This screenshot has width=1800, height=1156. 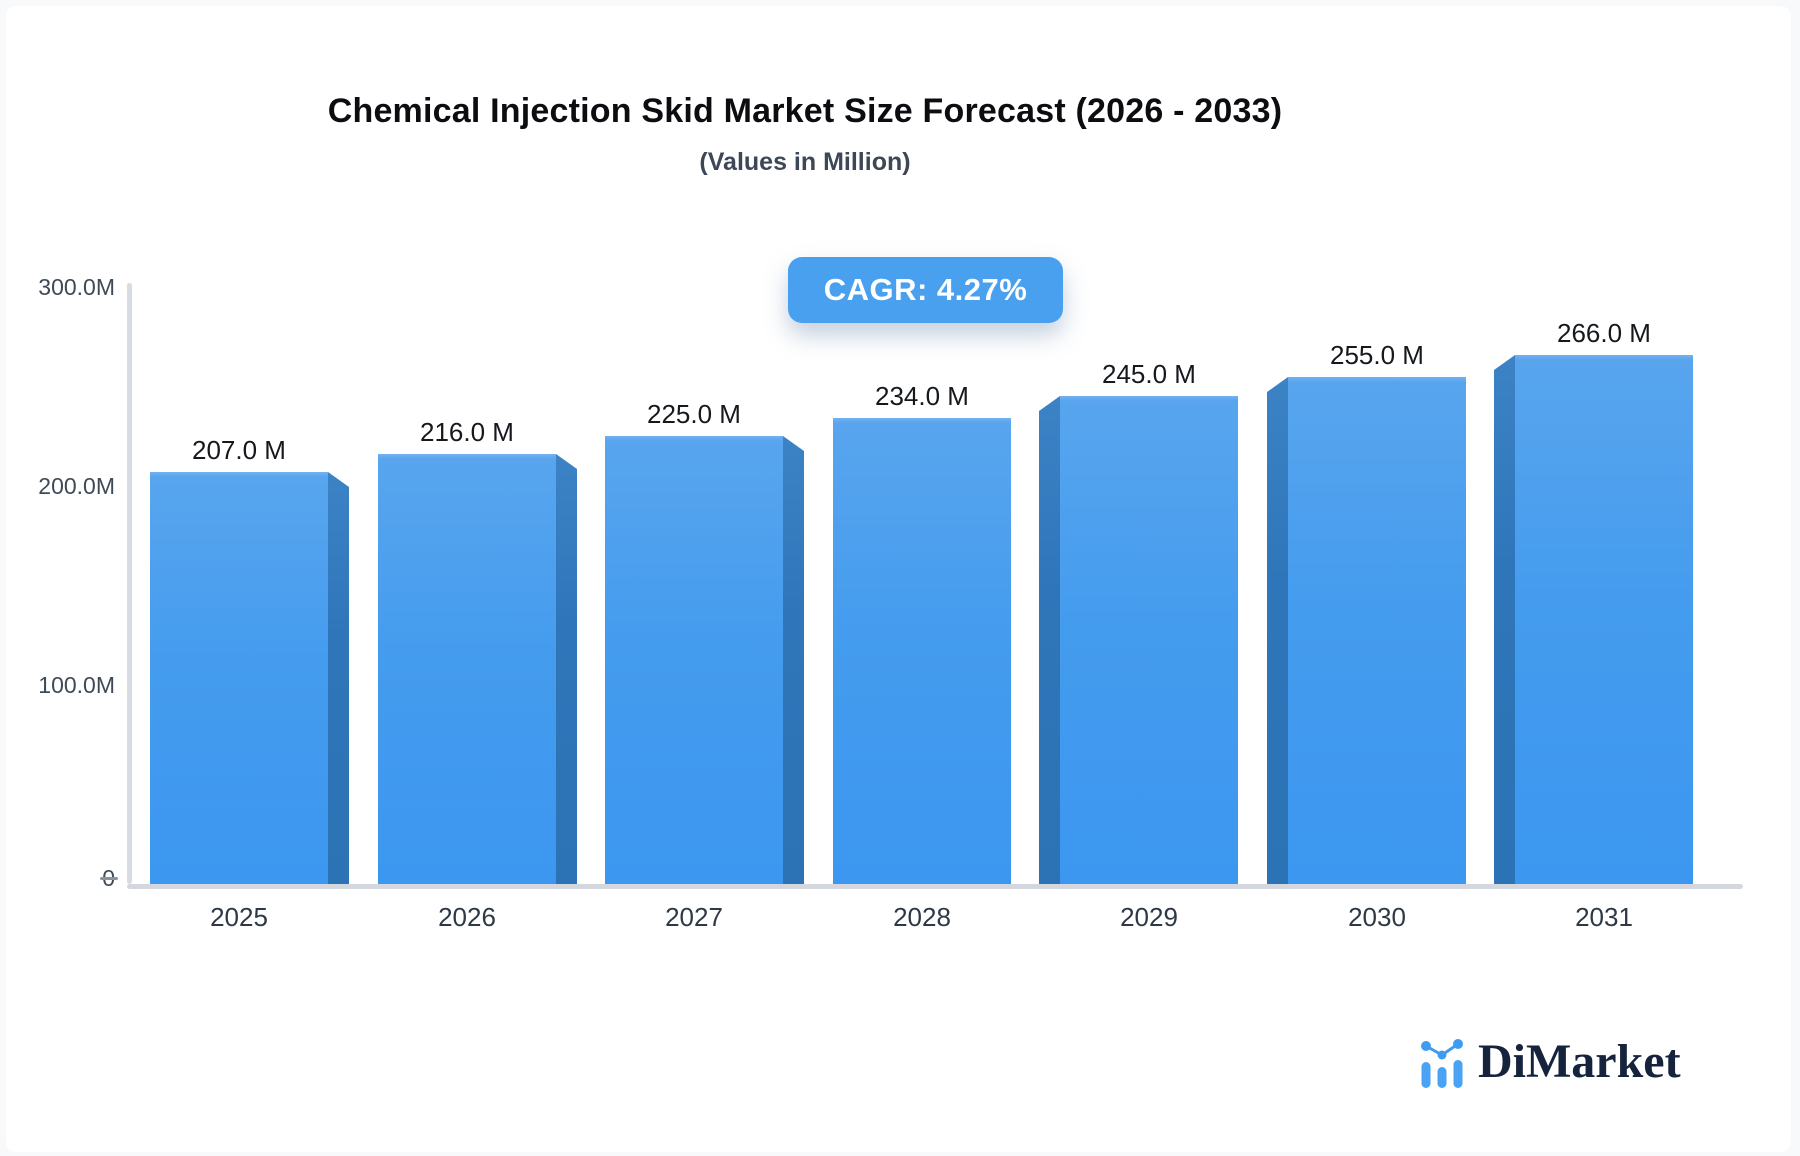 I want to click on bar-value-label: 266.0 M, so click(x=1604, y=333).